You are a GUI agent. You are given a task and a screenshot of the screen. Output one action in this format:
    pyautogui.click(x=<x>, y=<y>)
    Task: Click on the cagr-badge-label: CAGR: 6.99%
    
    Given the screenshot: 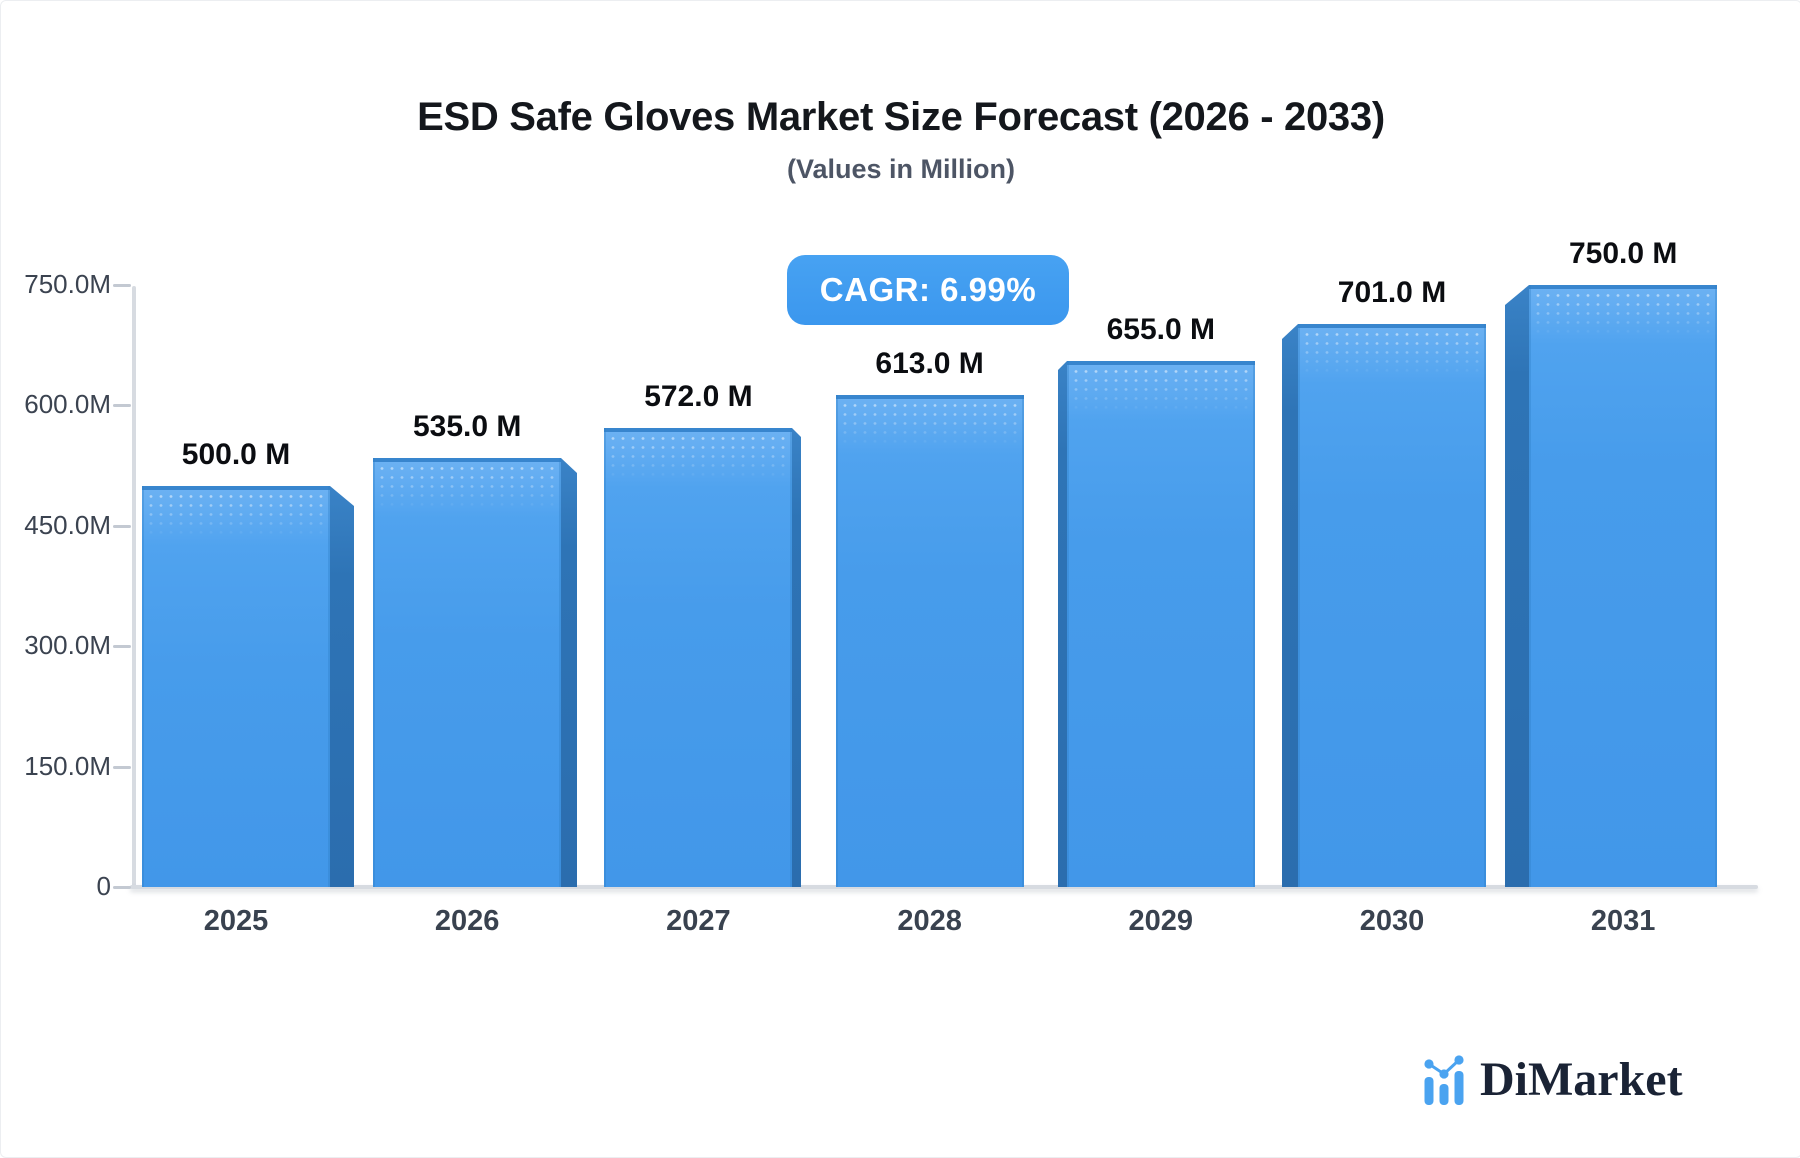 What is the action you would take?
    pyautogui.click(x=928, y=289)
    